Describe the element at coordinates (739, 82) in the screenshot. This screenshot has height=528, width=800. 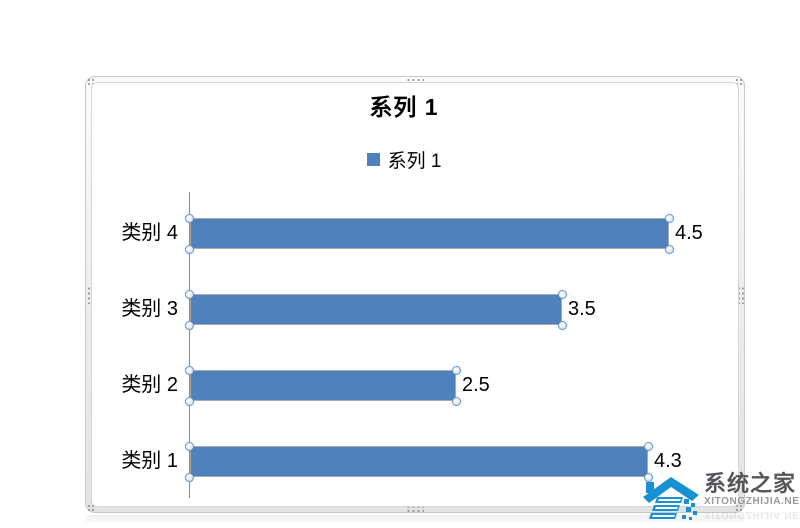
I see `resize-grip-top-right` at that location.